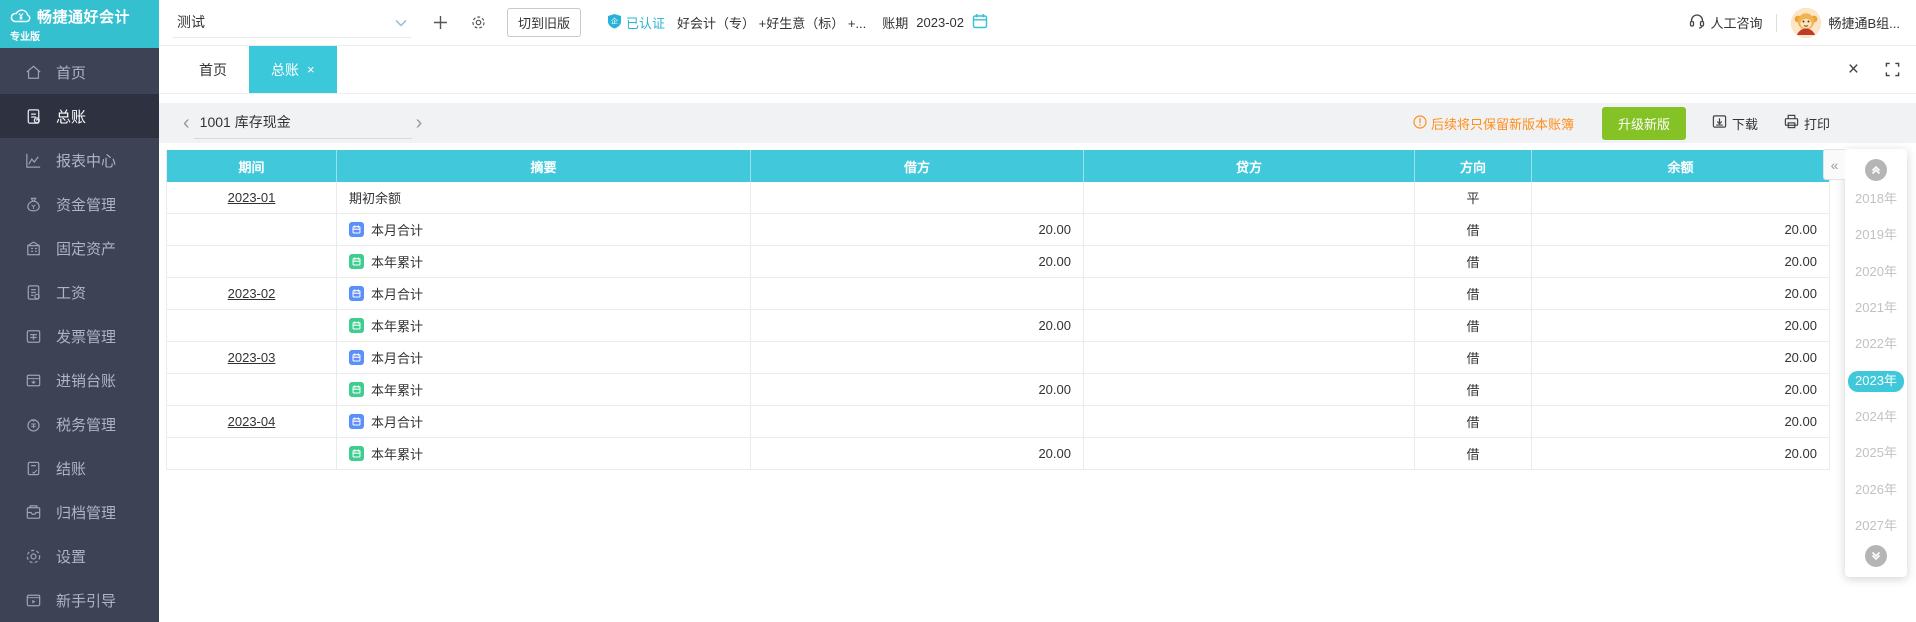 The width and height of the screenshot is (1916, 622). What do you see at coordinates (980, 22) in the screenshot?
I see `calendar-icon` at bounding box center [980, 22].